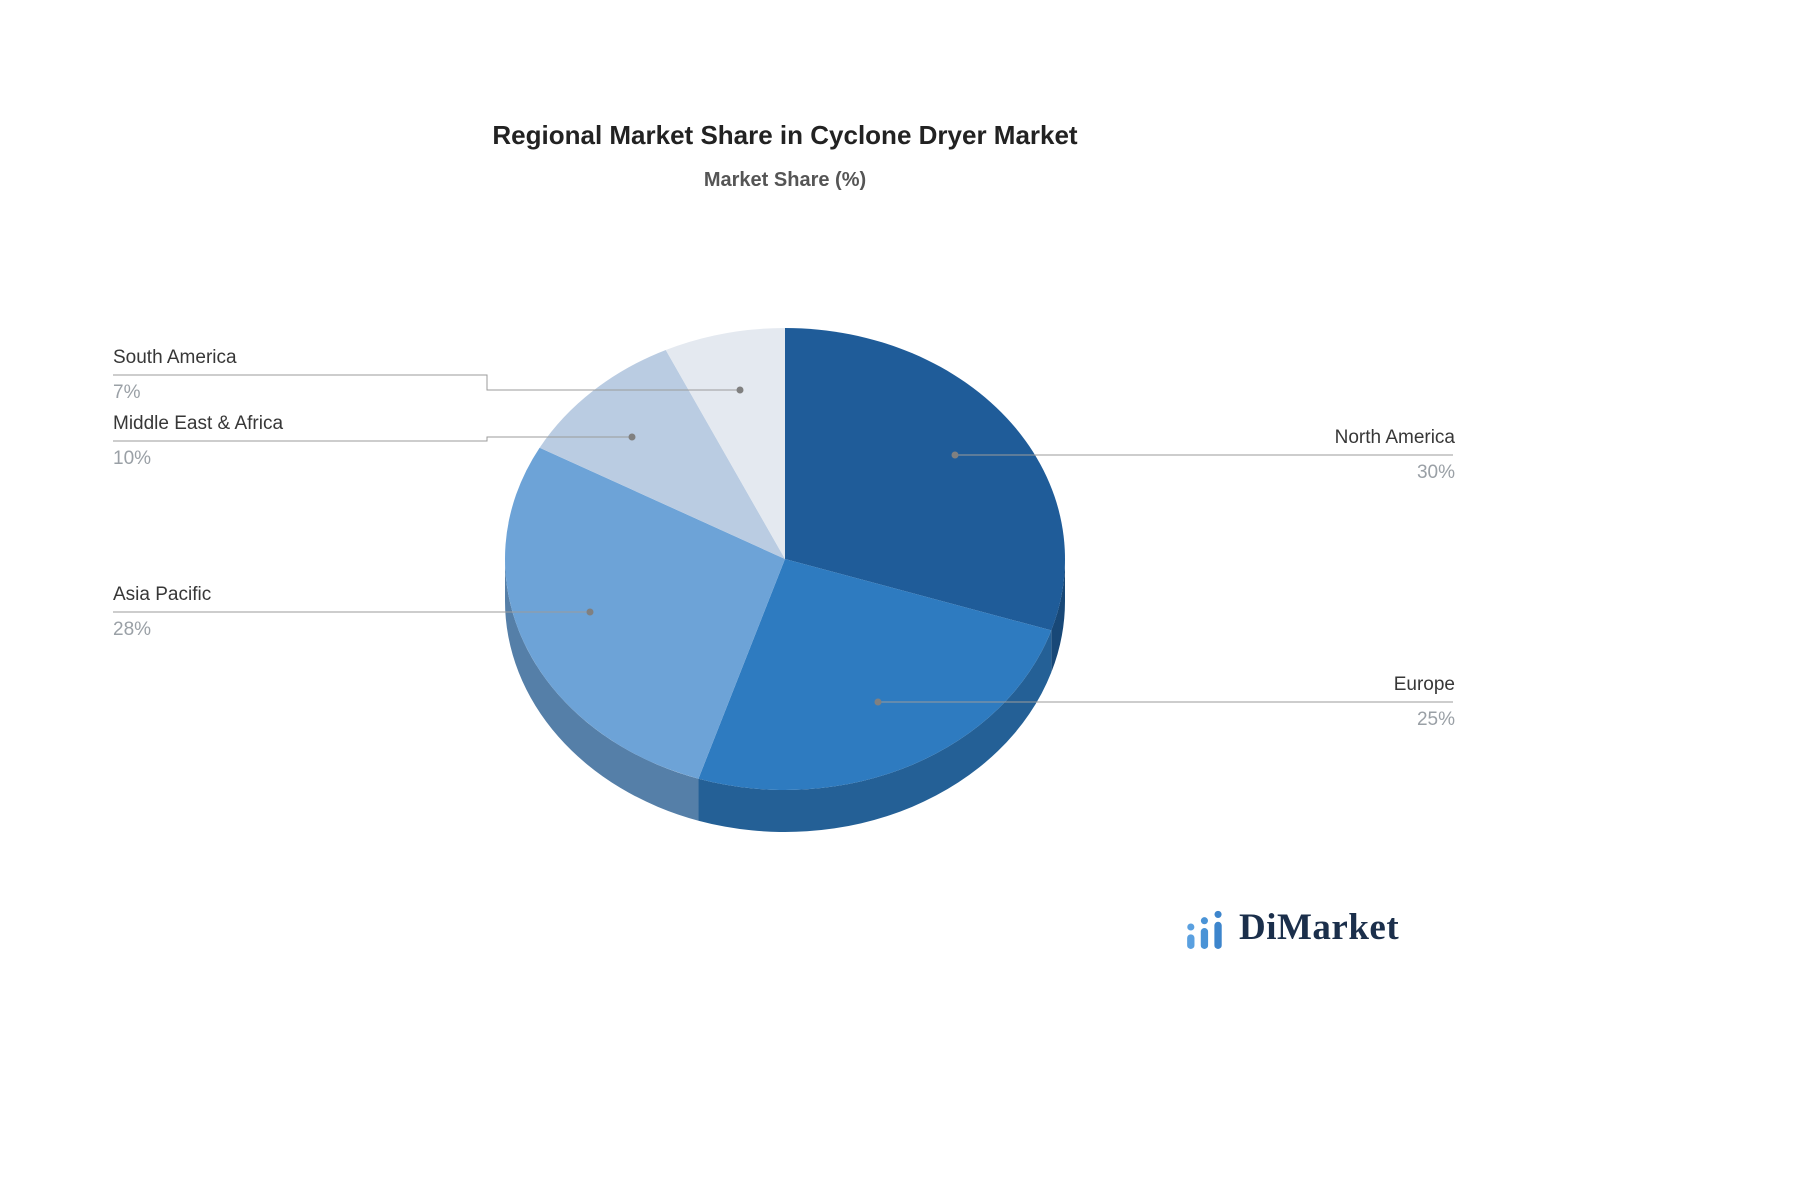 The width and height of the screenshot is (1800, 1196). I want to click on pie-slice-side-europe, so click(875, 731).